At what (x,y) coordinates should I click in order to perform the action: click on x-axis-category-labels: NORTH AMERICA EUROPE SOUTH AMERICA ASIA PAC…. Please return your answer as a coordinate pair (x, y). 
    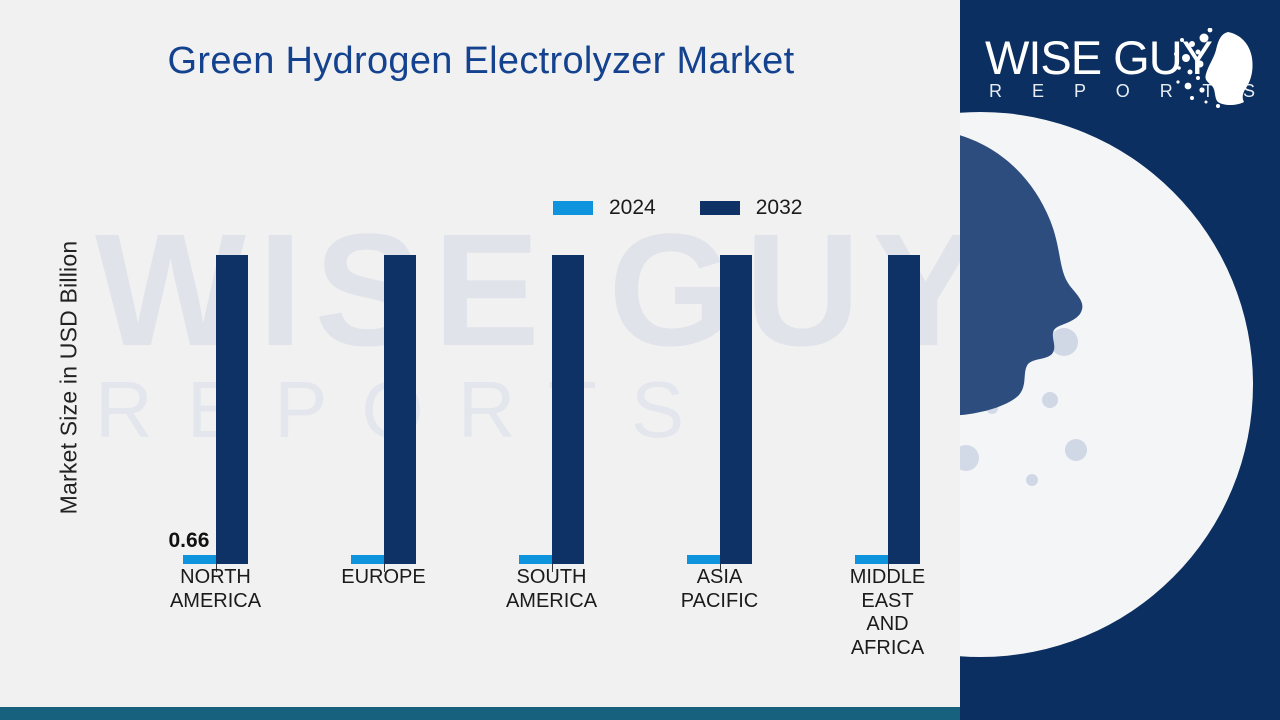
    Looking at the image, I should click on (520, 616).